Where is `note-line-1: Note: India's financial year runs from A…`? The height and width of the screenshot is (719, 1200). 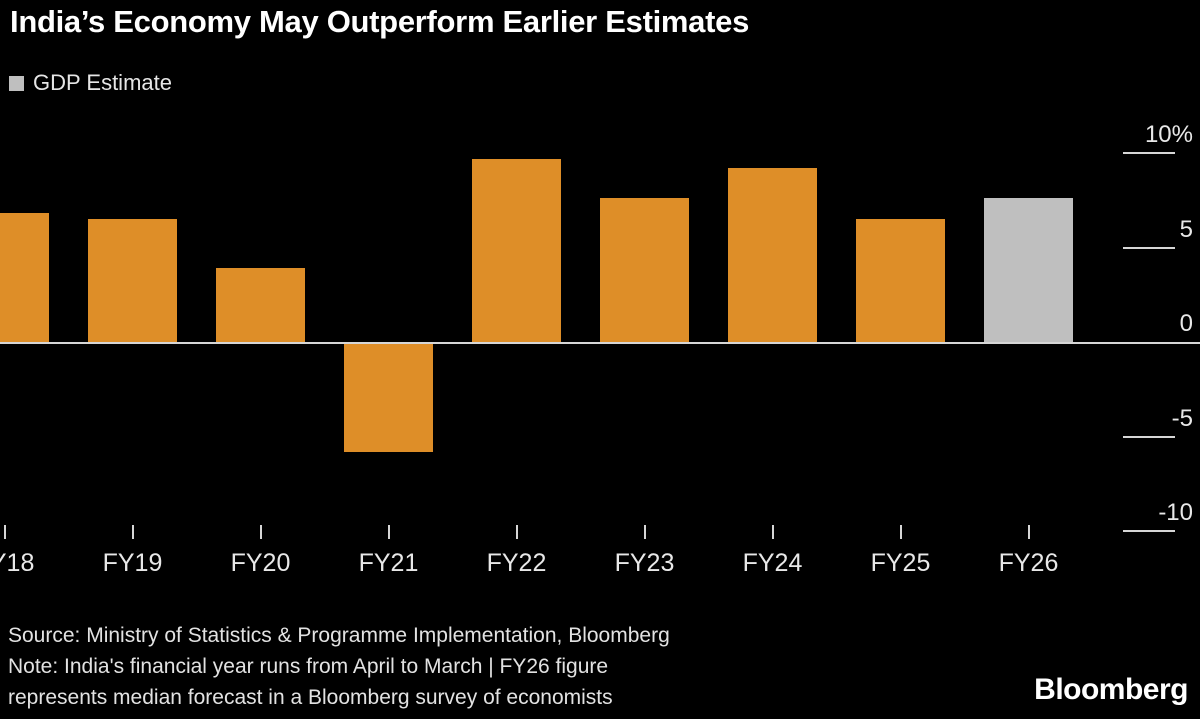 note-line-1: Note: India's financial year runs from A… is located at coordinates (308, 666).